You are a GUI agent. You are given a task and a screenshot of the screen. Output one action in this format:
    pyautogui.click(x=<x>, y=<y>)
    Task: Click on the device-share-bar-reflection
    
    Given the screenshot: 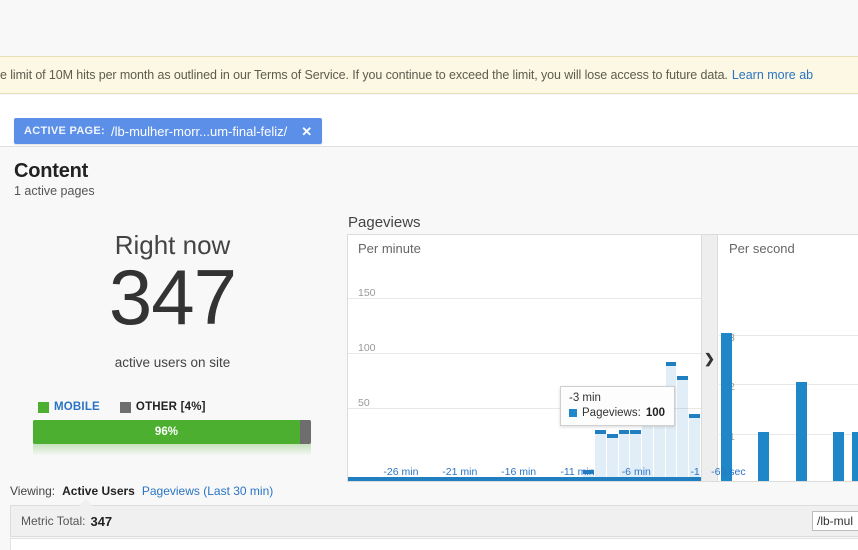 What is the action you would take?
    pyautogui.click(x=172, y=450)
    